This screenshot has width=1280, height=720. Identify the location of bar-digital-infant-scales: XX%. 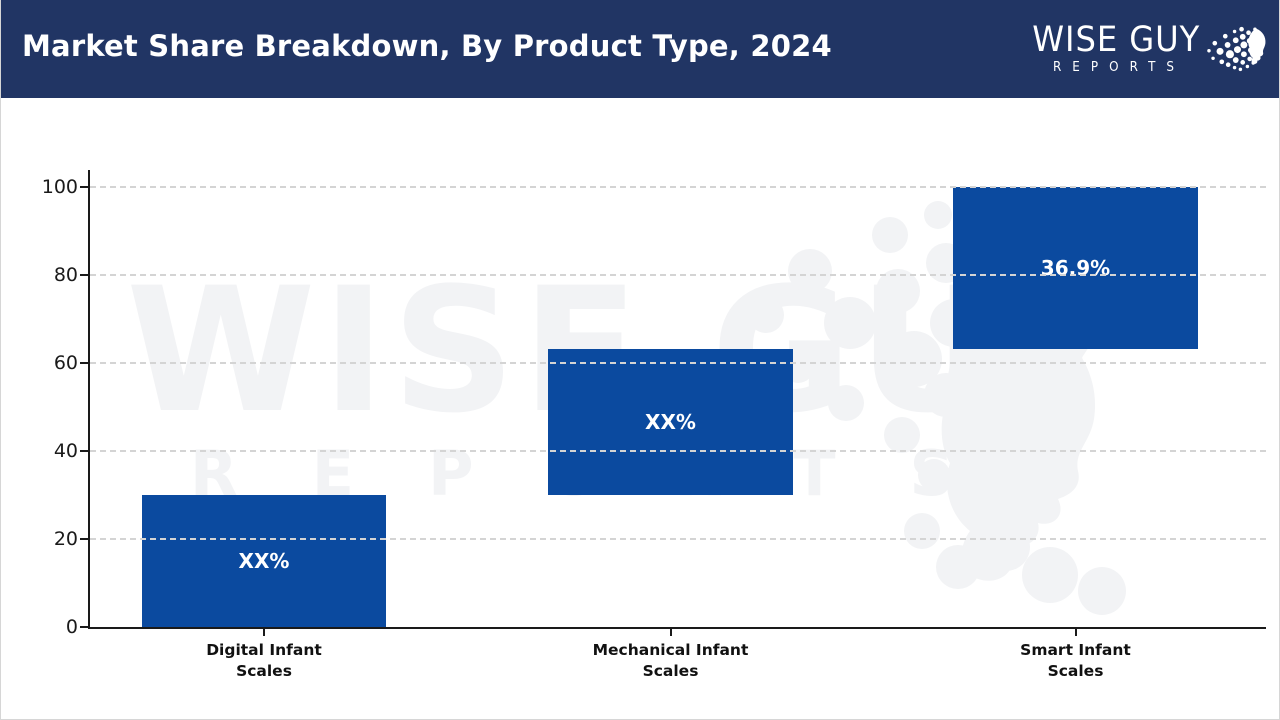
(264, 561).